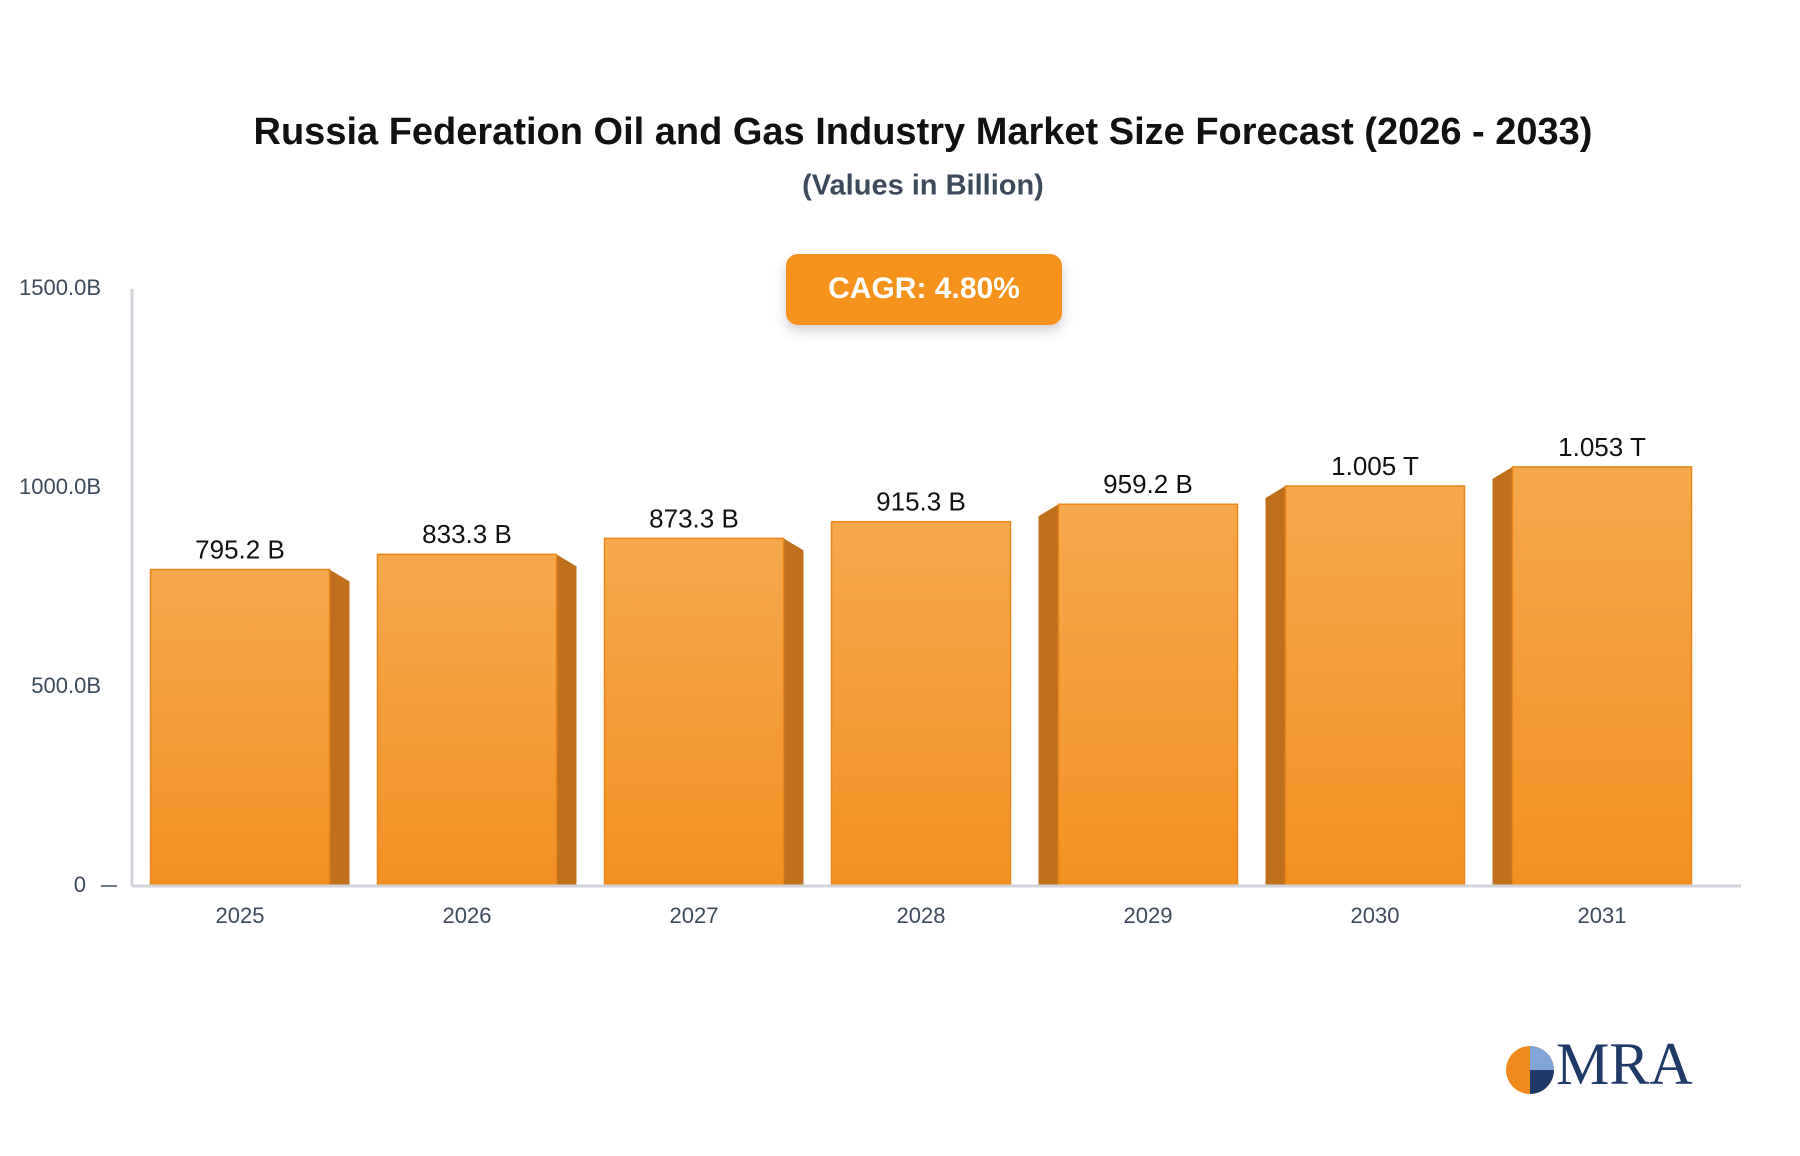 This screenshot has width=1800, height=1156. I want to click on x-tick-label: 2029, so click(1148, 915).